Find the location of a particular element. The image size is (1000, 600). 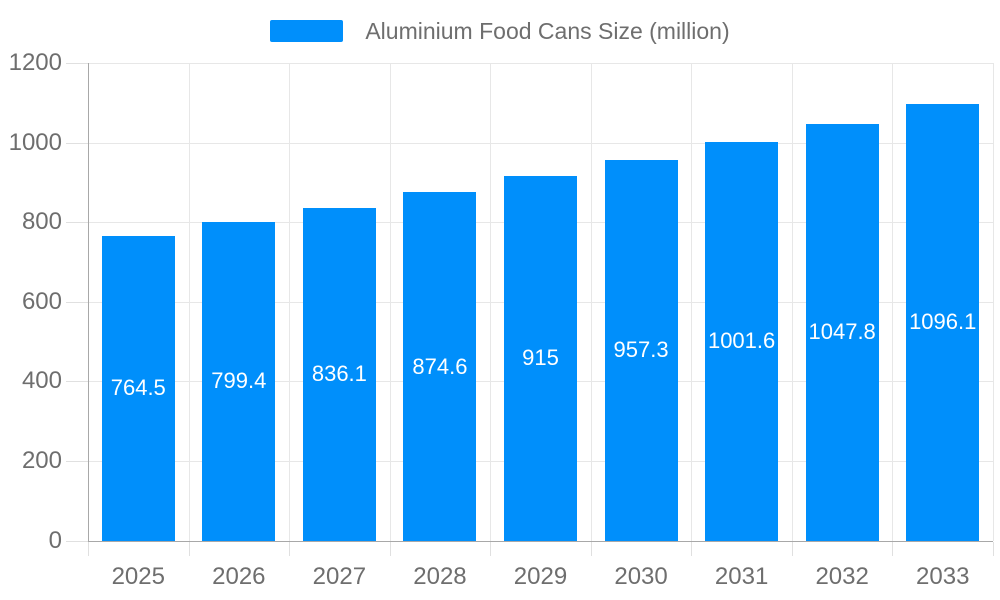

bar-value-label: 874.6 is located at coordinates (440, 366).